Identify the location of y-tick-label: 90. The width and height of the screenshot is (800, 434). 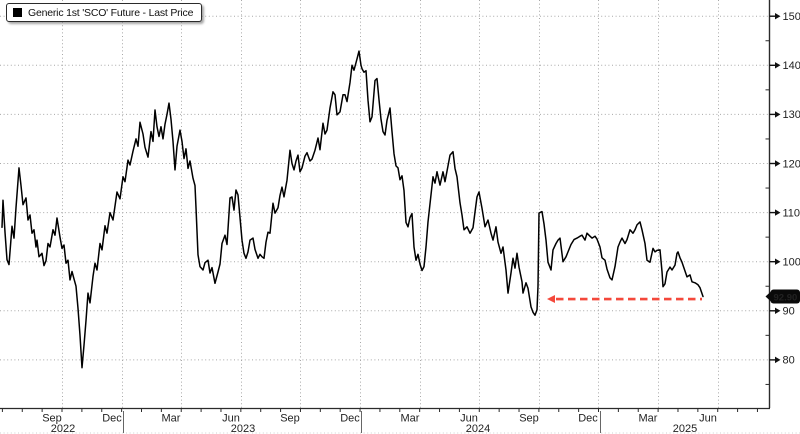
(789, 312).